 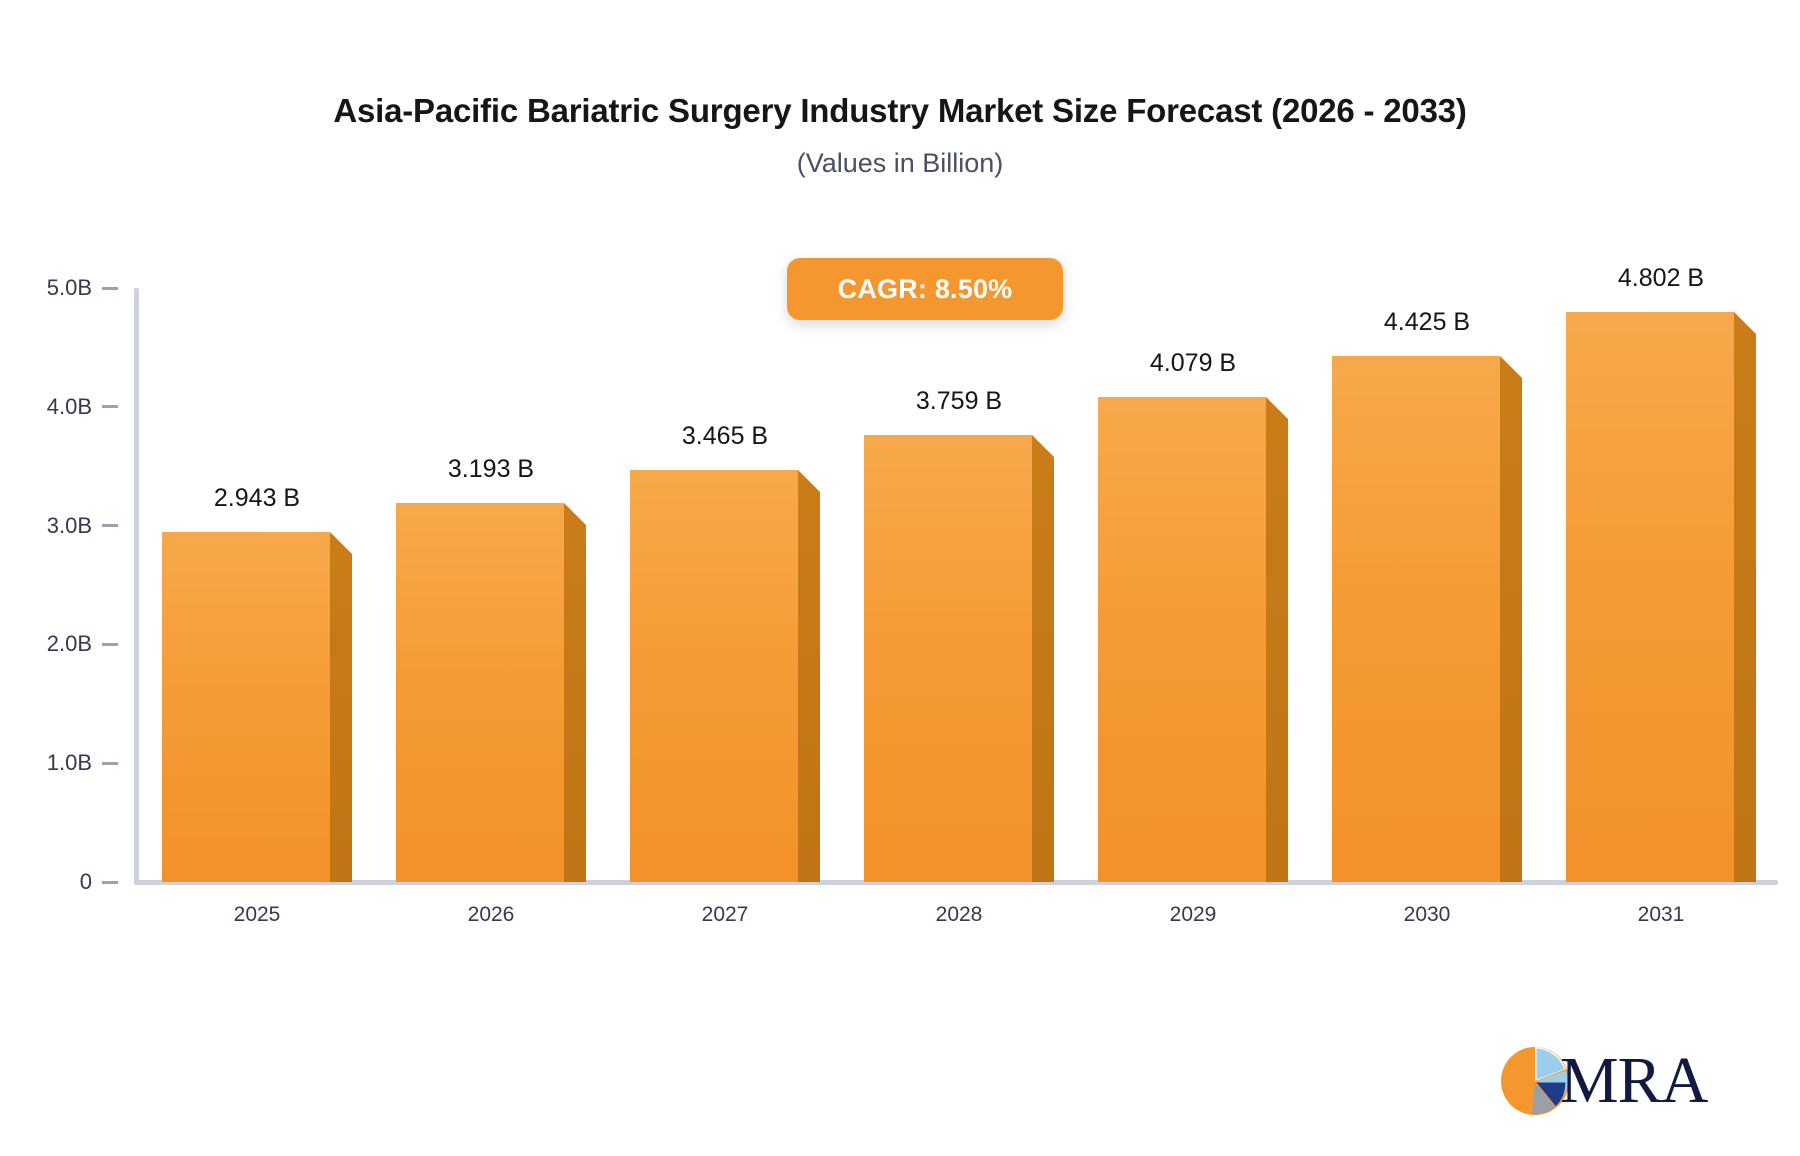 I want to click on y-axis-tick-label: 4.0B, so click(x=69, y=406).